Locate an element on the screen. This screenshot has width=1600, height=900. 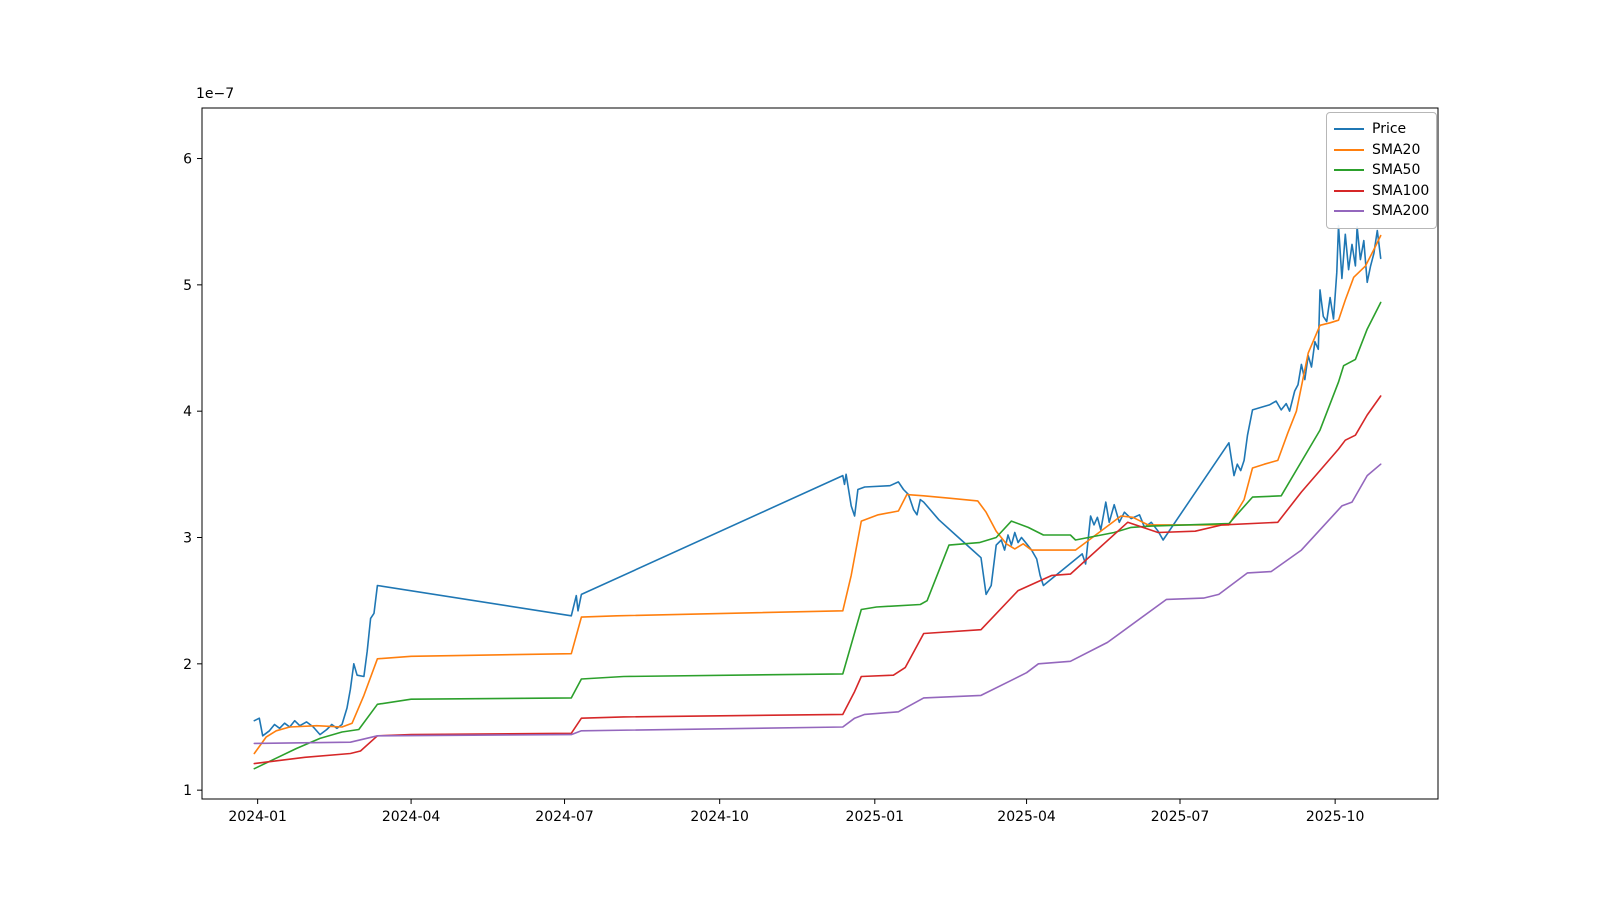
x-tick-label: 2024-10 is located at coordinates (719, 817).